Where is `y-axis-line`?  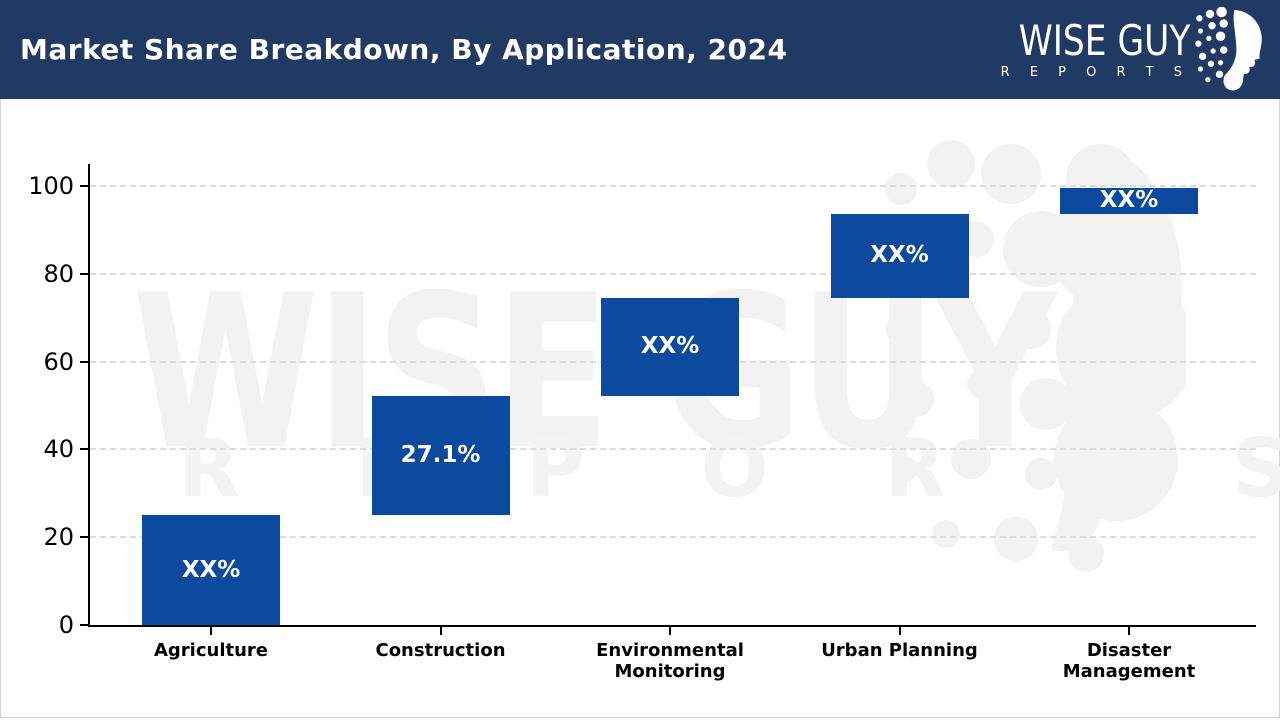 y-axis-line is located at coordinates (89, 395).